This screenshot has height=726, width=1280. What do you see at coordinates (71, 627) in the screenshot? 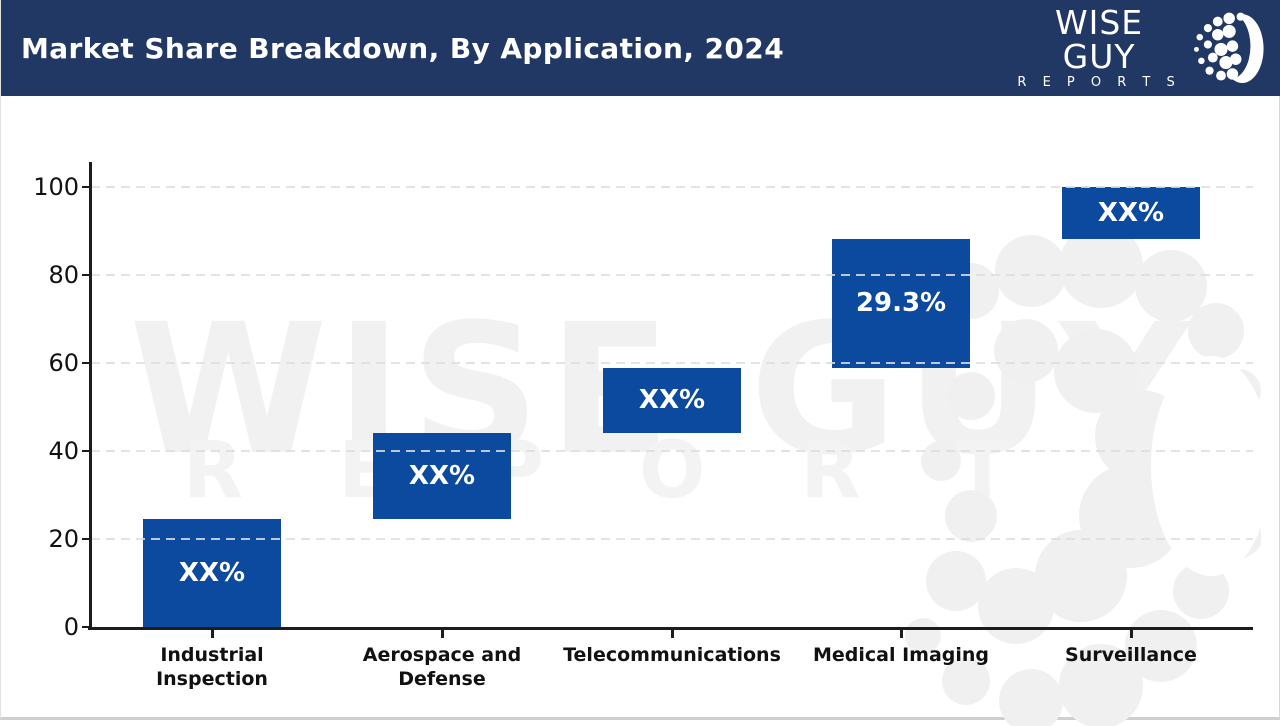
I see `y-axis-tick-label: 0` at bounding box center [71, 627].